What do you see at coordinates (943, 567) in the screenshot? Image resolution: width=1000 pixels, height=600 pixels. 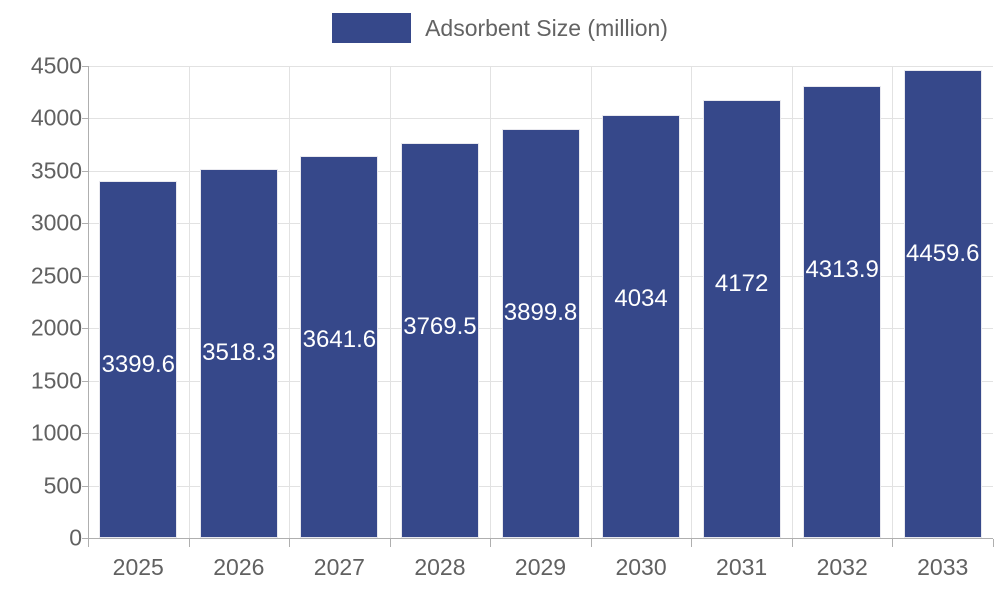 I see `x-axis-tick-label: 2033` at bounding box center [943, 567].